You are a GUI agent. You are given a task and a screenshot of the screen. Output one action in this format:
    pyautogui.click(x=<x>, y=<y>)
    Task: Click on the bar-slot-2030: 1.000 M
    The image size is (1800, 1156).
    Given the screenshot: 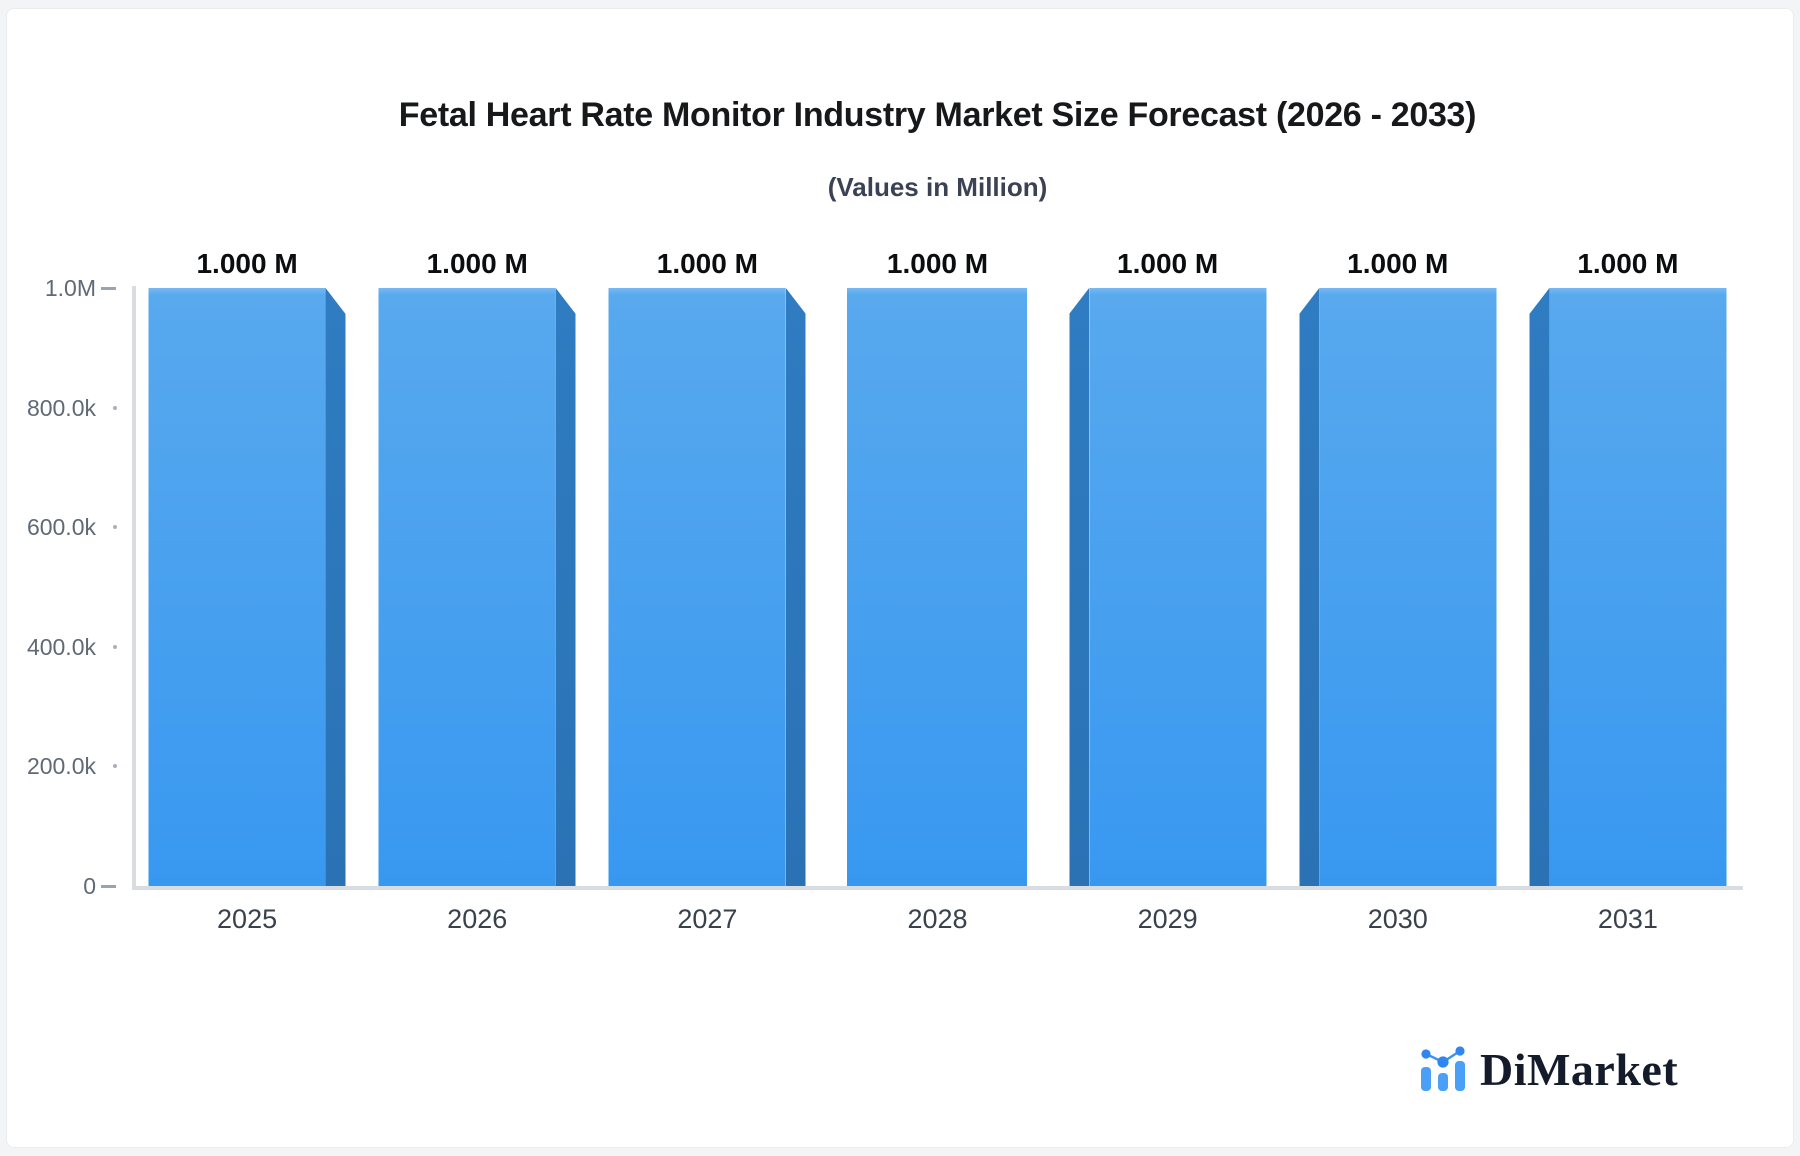 What is the action you would take?
    pyautogui.click(x=1398, y=567)
    